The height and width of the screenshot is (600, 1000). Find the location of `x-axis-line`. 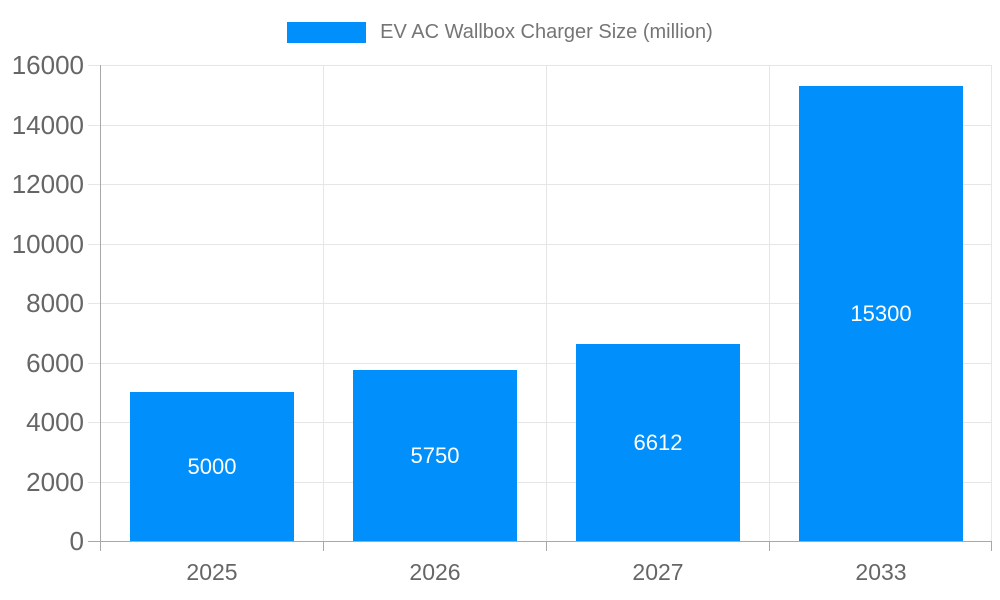

x-axis-line is located at coordinates (540, 541).